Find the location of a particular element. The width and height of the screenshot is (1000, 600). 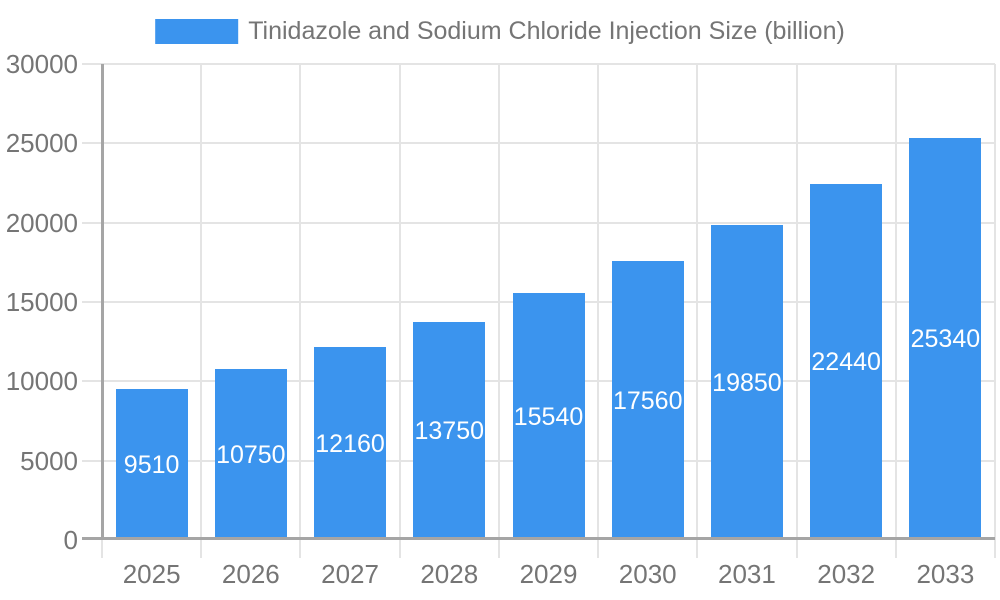

y-axis-line is located at coordinates (102, 302).